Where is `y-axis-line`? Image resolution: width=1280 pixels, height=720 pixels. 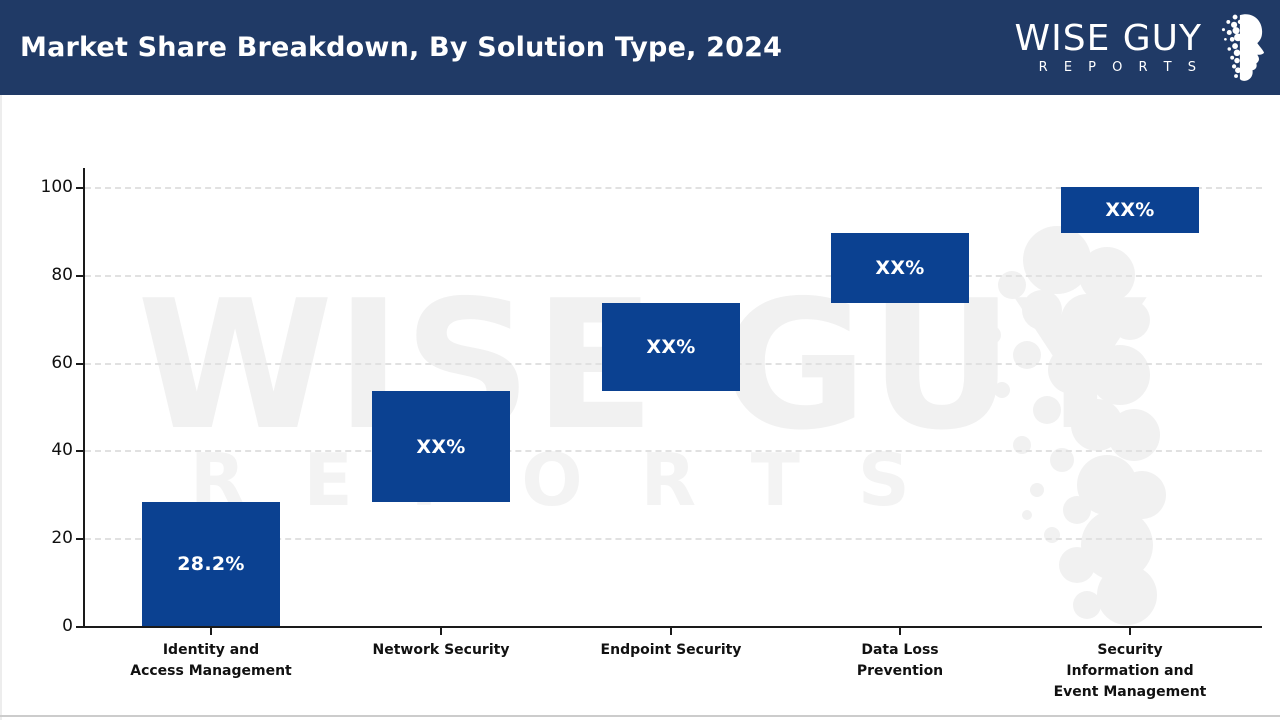
y-axis-line is located at coordinates (84, 398).